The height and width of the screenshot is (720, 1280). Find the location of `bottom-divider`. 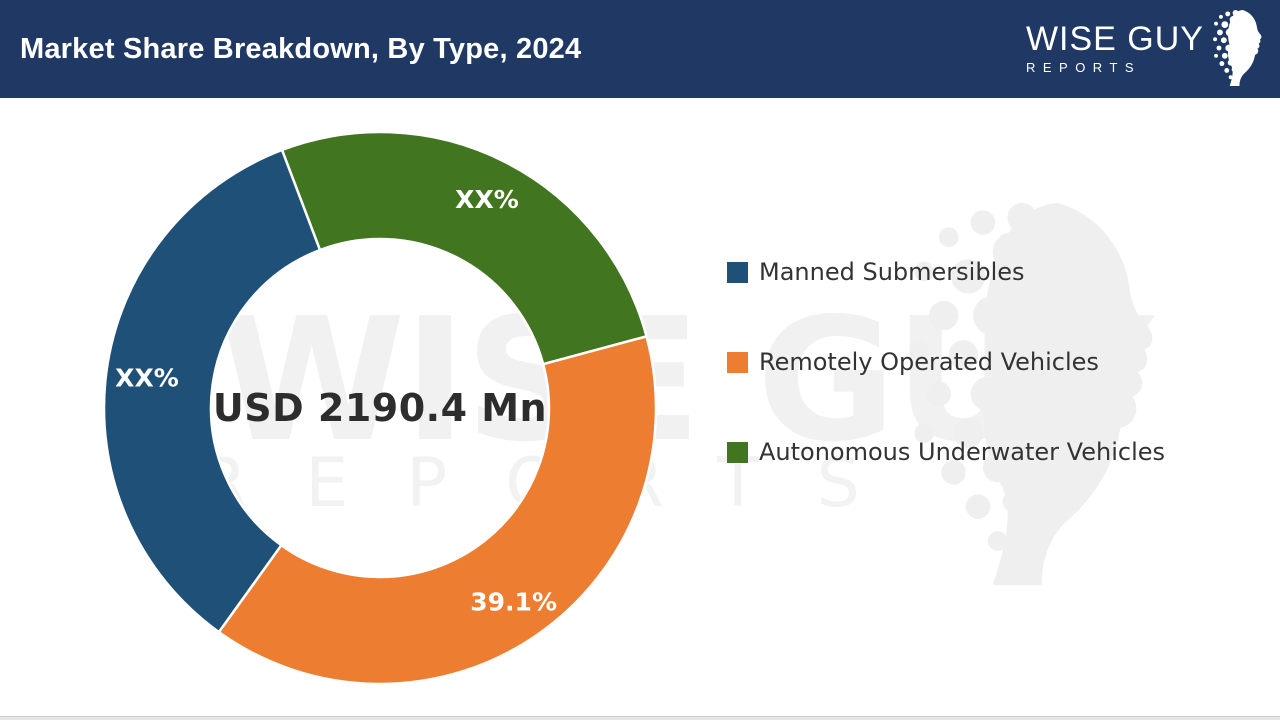

bottom-divider is located at coordinates (640, 718).